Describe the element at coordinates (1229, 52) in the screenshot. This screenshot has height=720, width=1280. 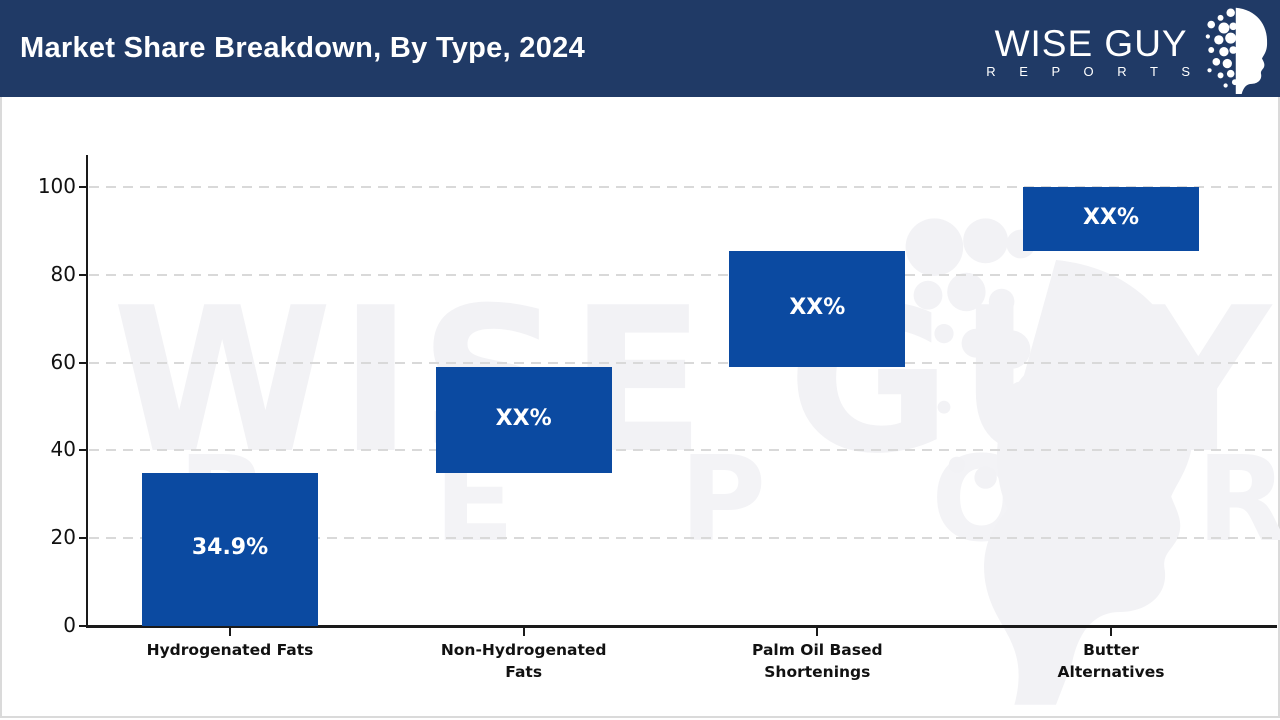
I see `dotted-face-profile-icon` at that location.